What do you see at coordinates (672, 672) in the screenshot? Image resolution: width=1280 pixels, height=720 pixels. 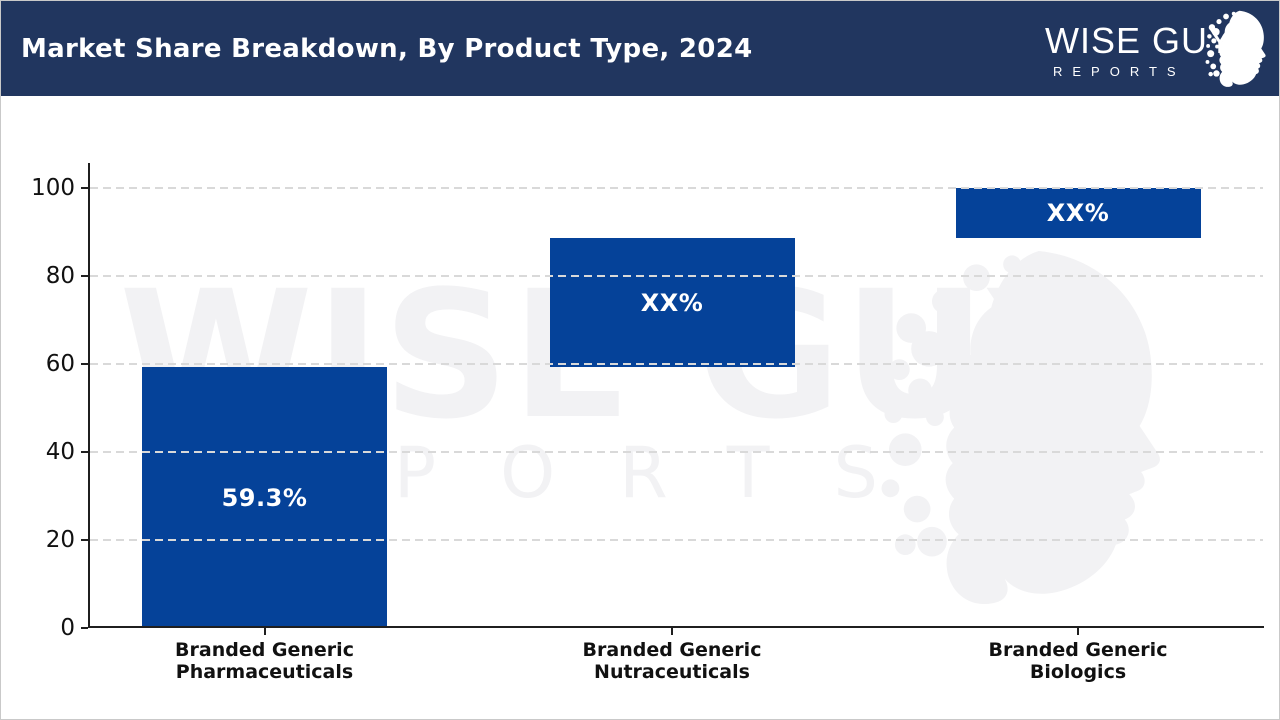 I see `x-category-label-line: Nutraceuticals` at bounding box center [672, 672].